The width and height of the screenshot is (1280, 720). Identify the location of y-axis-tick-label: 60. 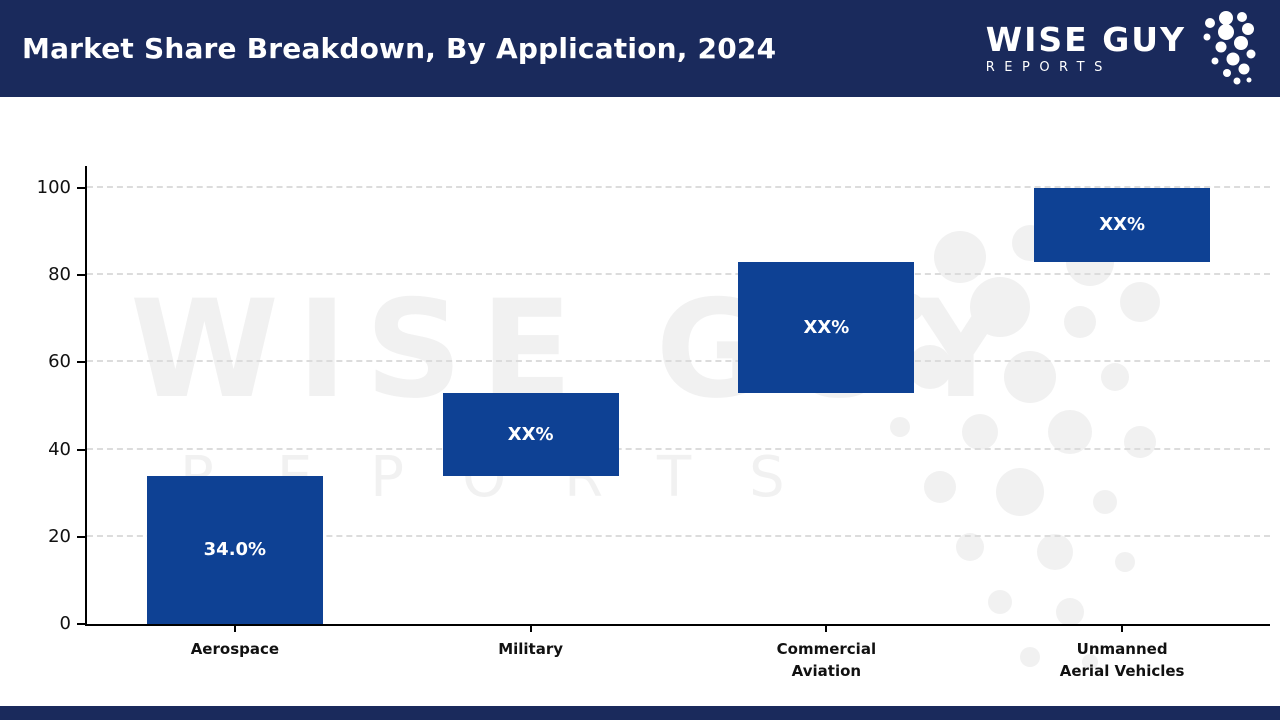
(59, 362).